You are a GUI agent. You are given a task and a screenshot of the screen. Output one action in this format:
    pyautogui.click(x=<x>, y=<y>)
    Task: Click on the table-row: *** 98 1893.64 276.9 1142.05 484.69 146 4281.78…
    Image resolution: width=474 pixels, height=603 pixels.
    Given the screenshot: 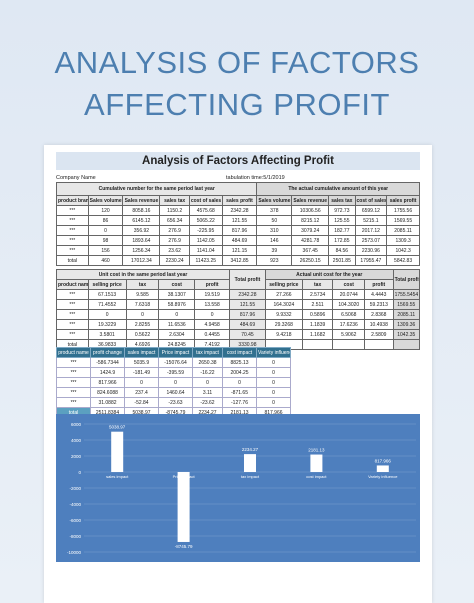 What is the action you would take?
    pyautogui.click(x=238, y=240)
    